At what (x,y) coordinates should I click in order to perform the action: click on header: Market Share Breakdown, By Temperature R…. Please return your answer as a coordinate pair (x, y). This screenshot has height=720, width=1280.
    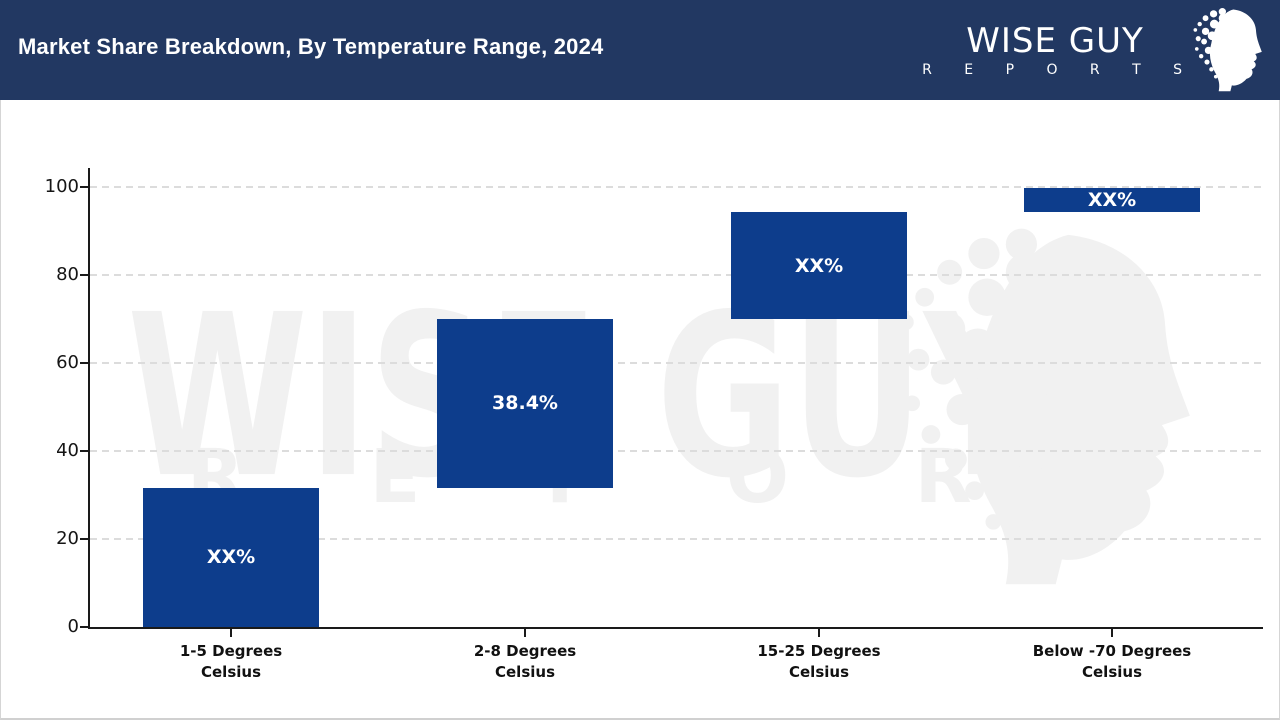
    Looking at the image, I should click on (640, 50).